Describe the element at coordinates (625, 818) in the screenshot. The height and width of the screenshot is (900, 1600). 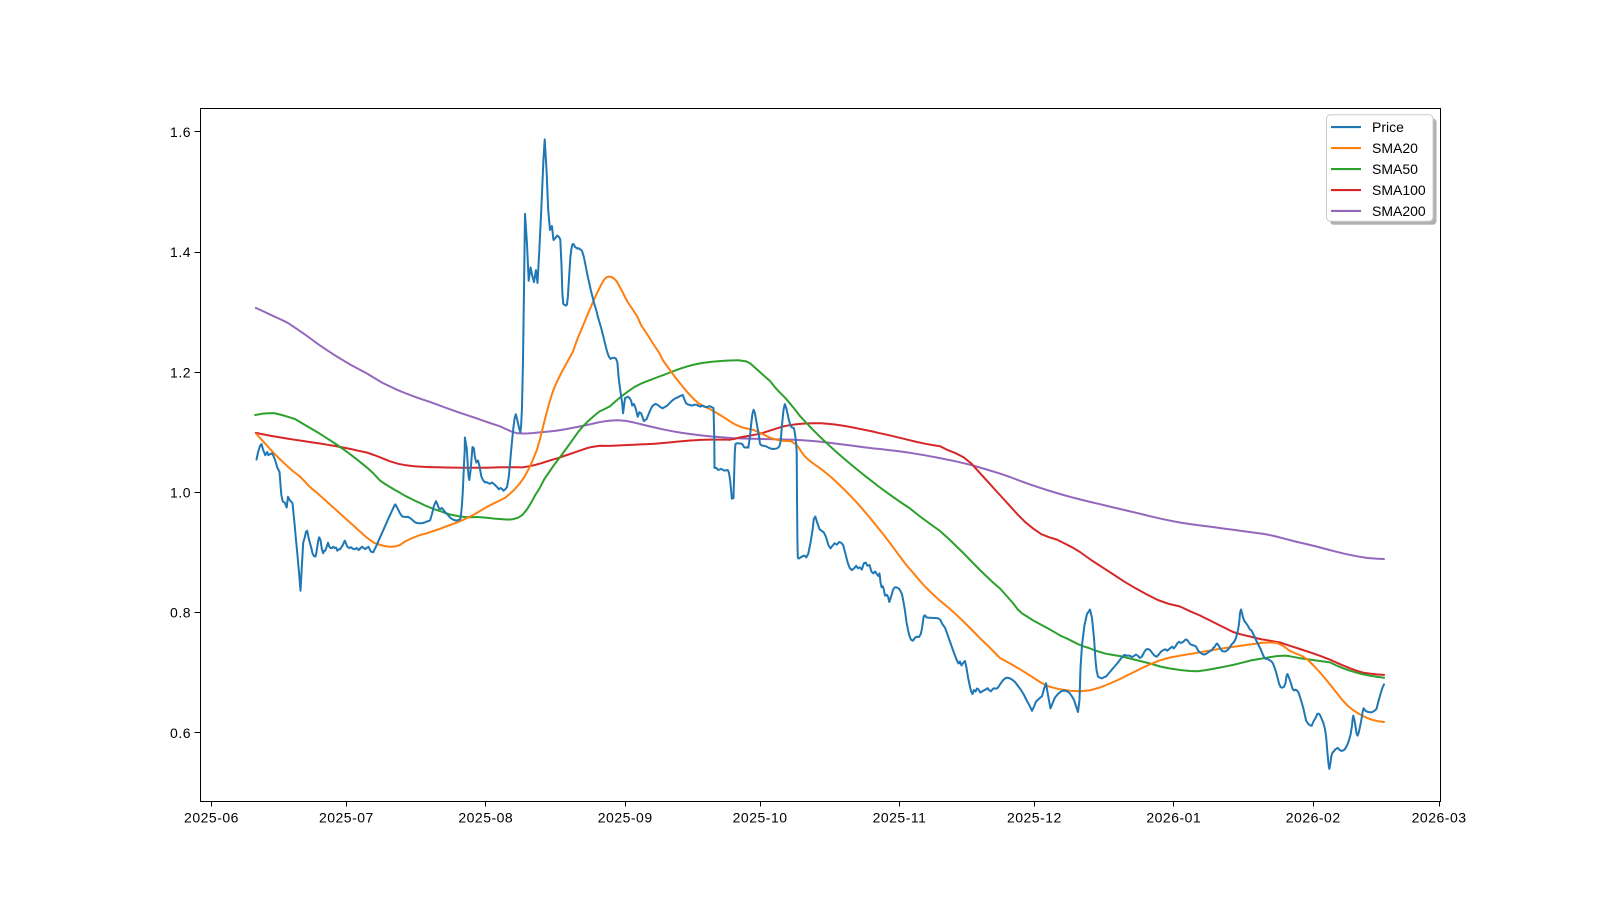
I see `svg-text: 2025-09` at that location.